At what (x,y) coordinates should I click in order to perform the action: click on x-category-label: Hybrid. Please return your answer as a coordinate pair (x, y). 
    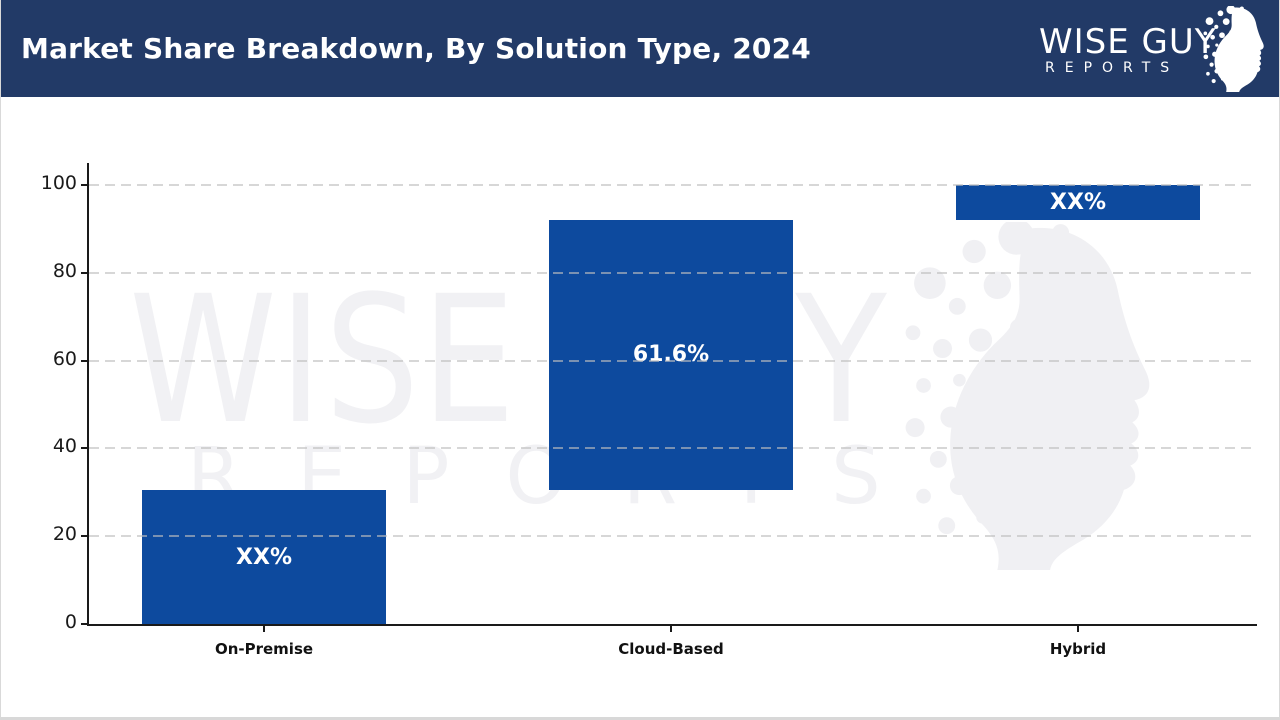
    Looking at the image, I should click on (1078, 649).